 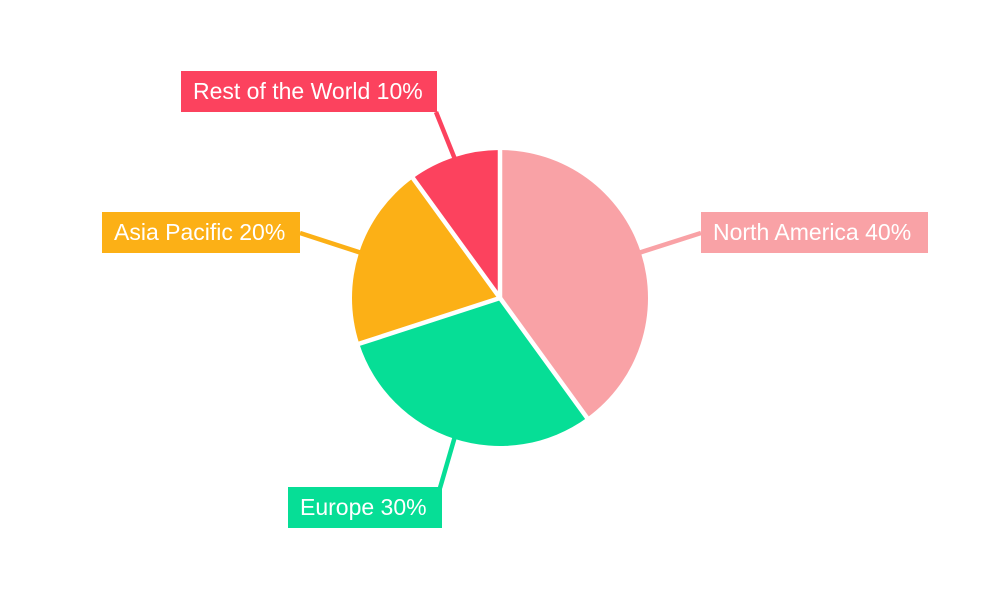 What do you see at coordinates (814, 232) in the screenshot?
I see `pie-label-north-america: North America 40%` at bounding box center [814, 232].